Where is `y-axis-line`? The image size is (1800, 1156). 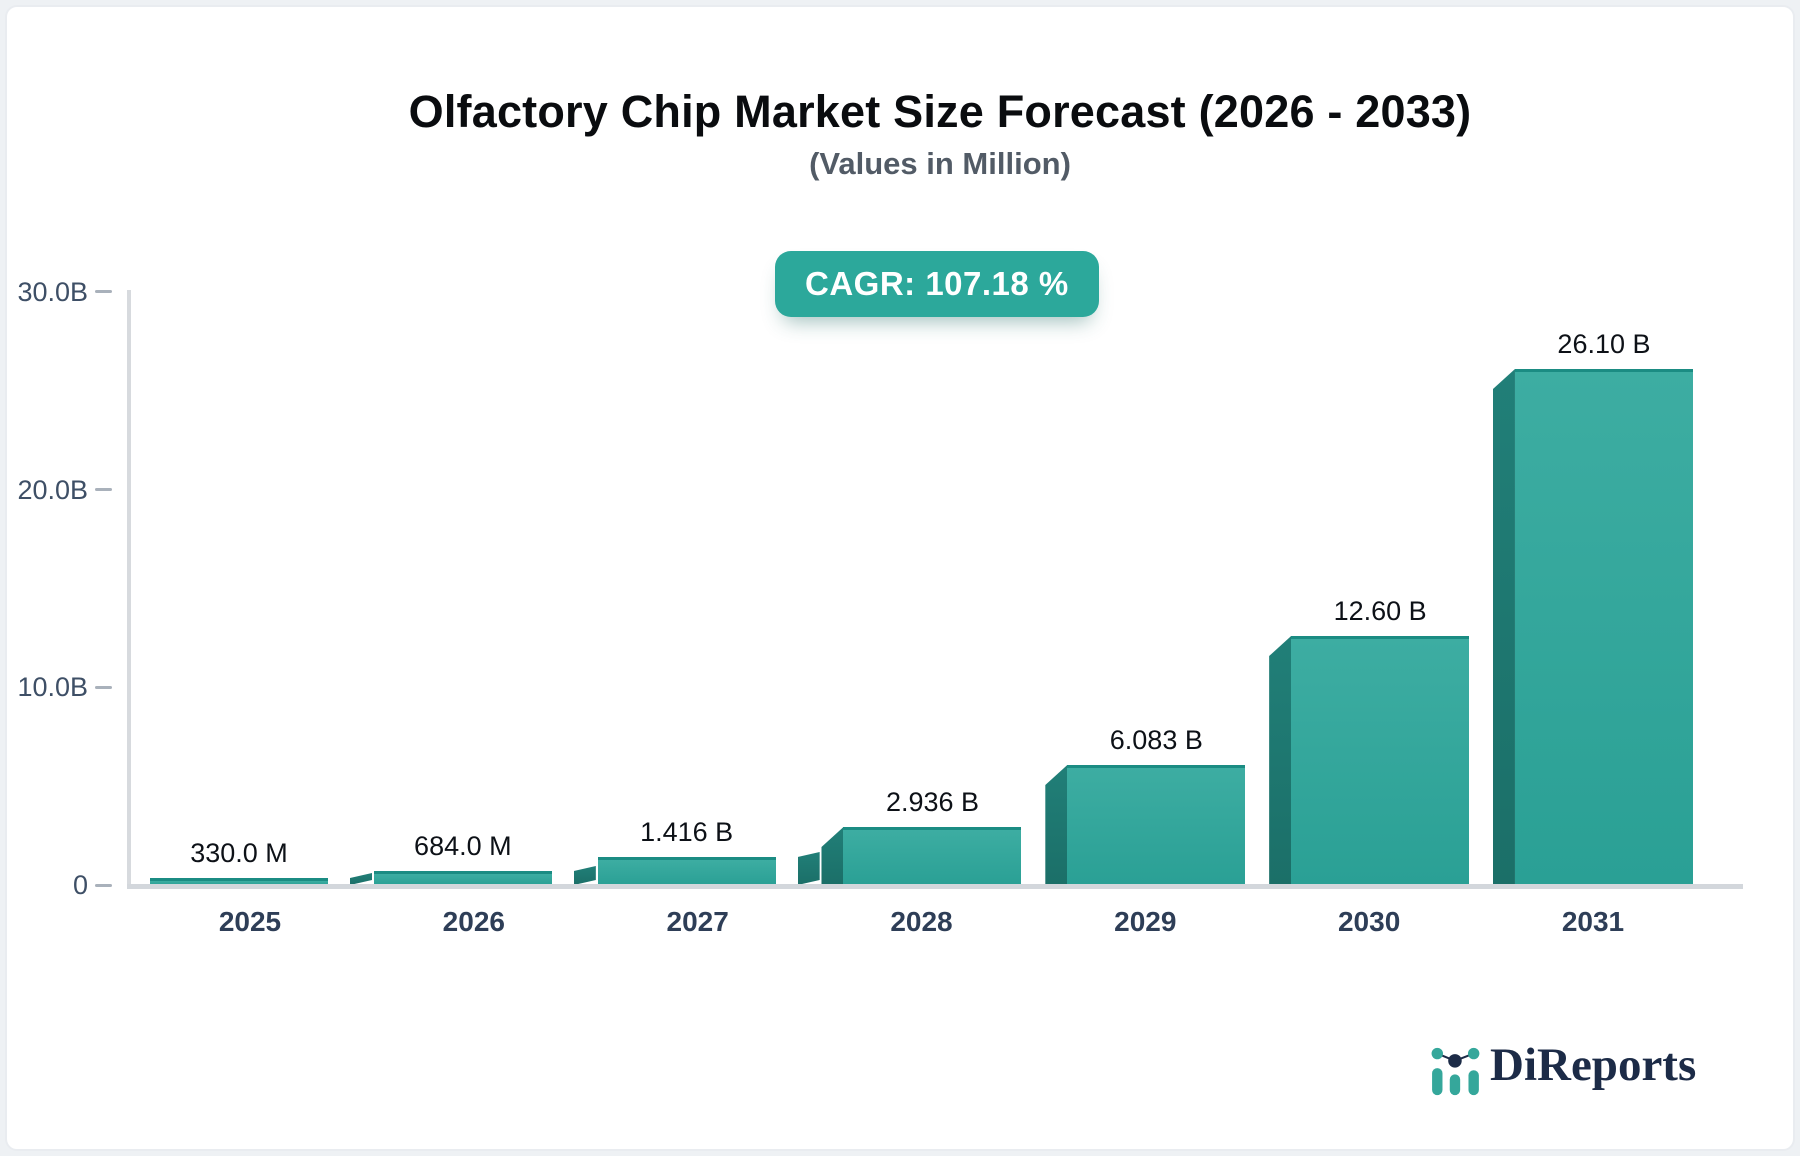 y-axis-line is located at coordinates (129, 589).